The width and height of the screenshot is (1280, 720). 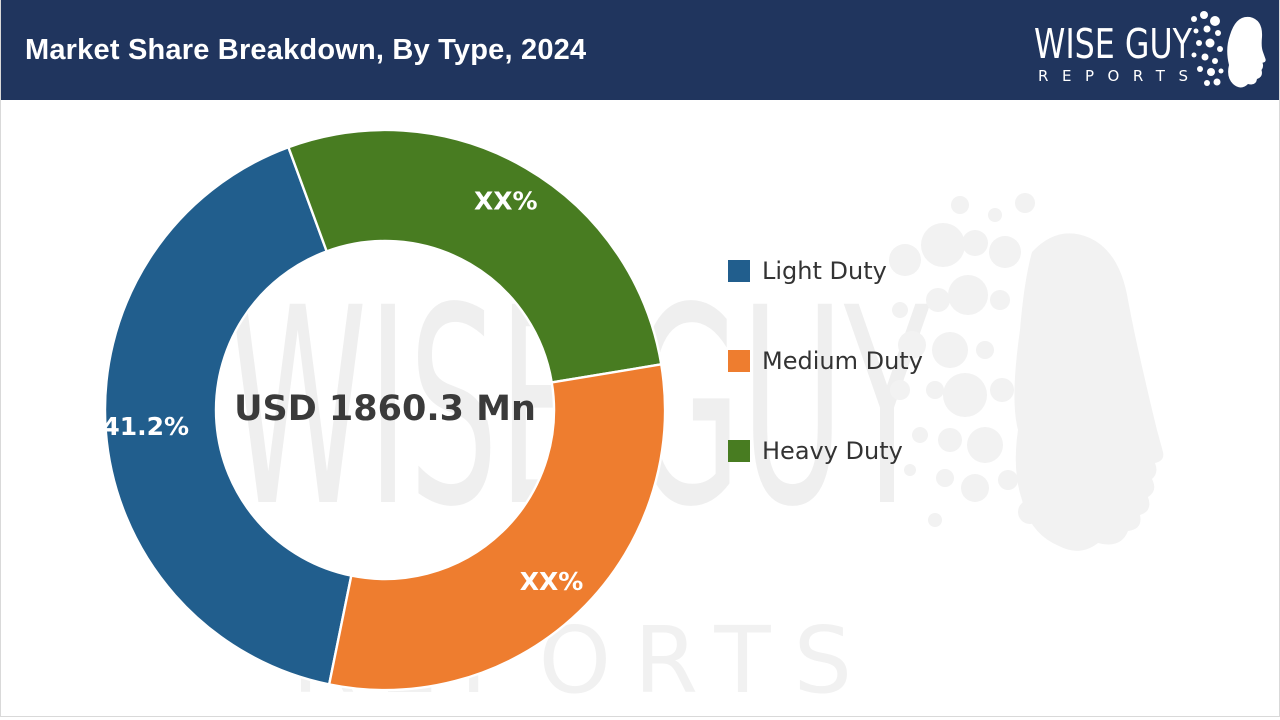 What do you see at coordinates (385, 409) in the screenshot?
I see `chart-center-value: USD 1860.3 Mn` at bounding box center [385, 409].